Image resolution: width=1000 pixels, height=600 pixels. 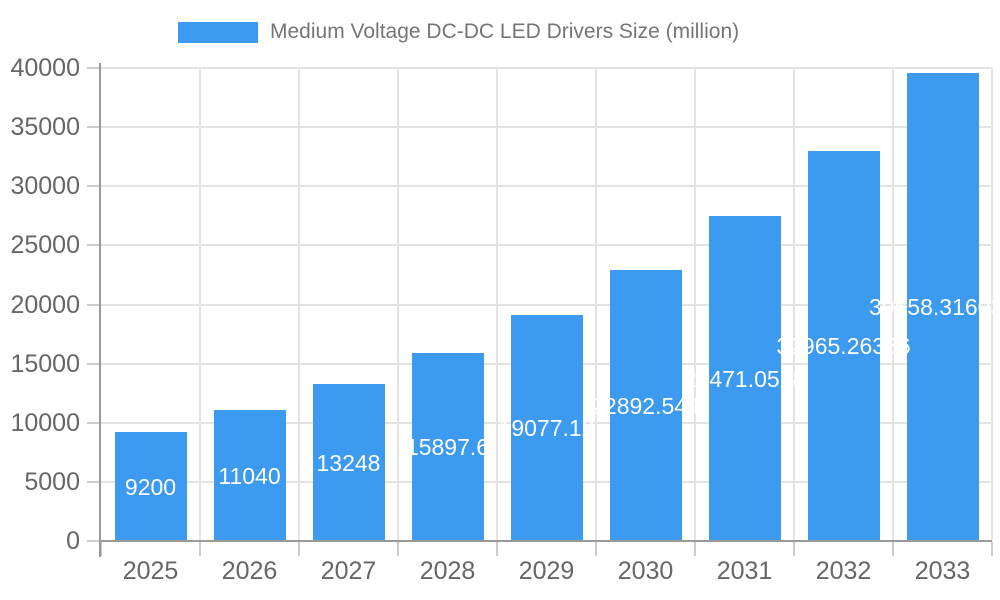 What do you see at coordinates (249, 571) in the screenshot?
I see `x-tick-label: 2026` at bounding box center [249, 571].